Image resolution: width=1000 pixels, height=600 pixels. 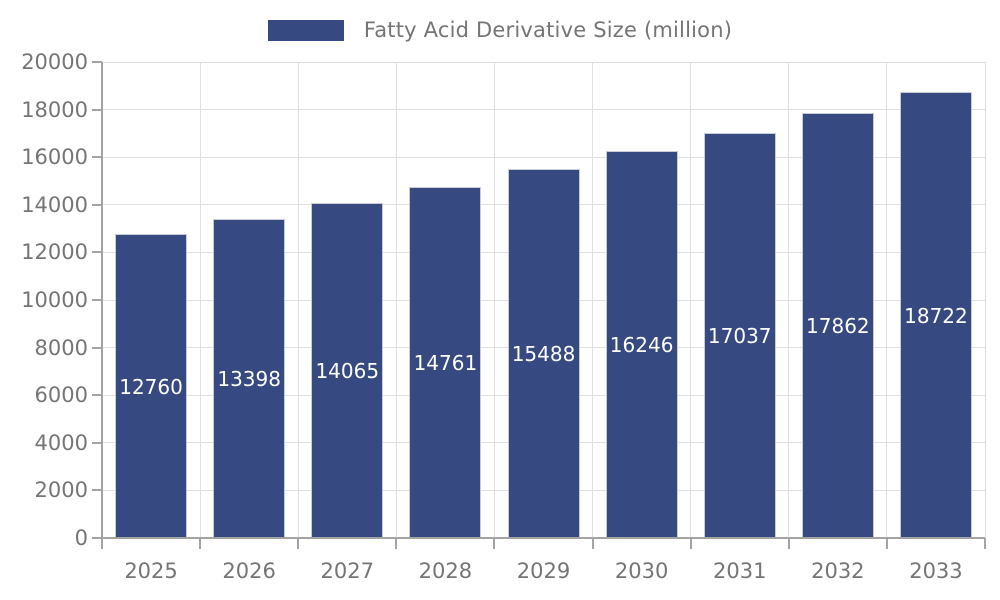 I want to click on x-axis-tick-label: 2029, so click(x=543, y=571).